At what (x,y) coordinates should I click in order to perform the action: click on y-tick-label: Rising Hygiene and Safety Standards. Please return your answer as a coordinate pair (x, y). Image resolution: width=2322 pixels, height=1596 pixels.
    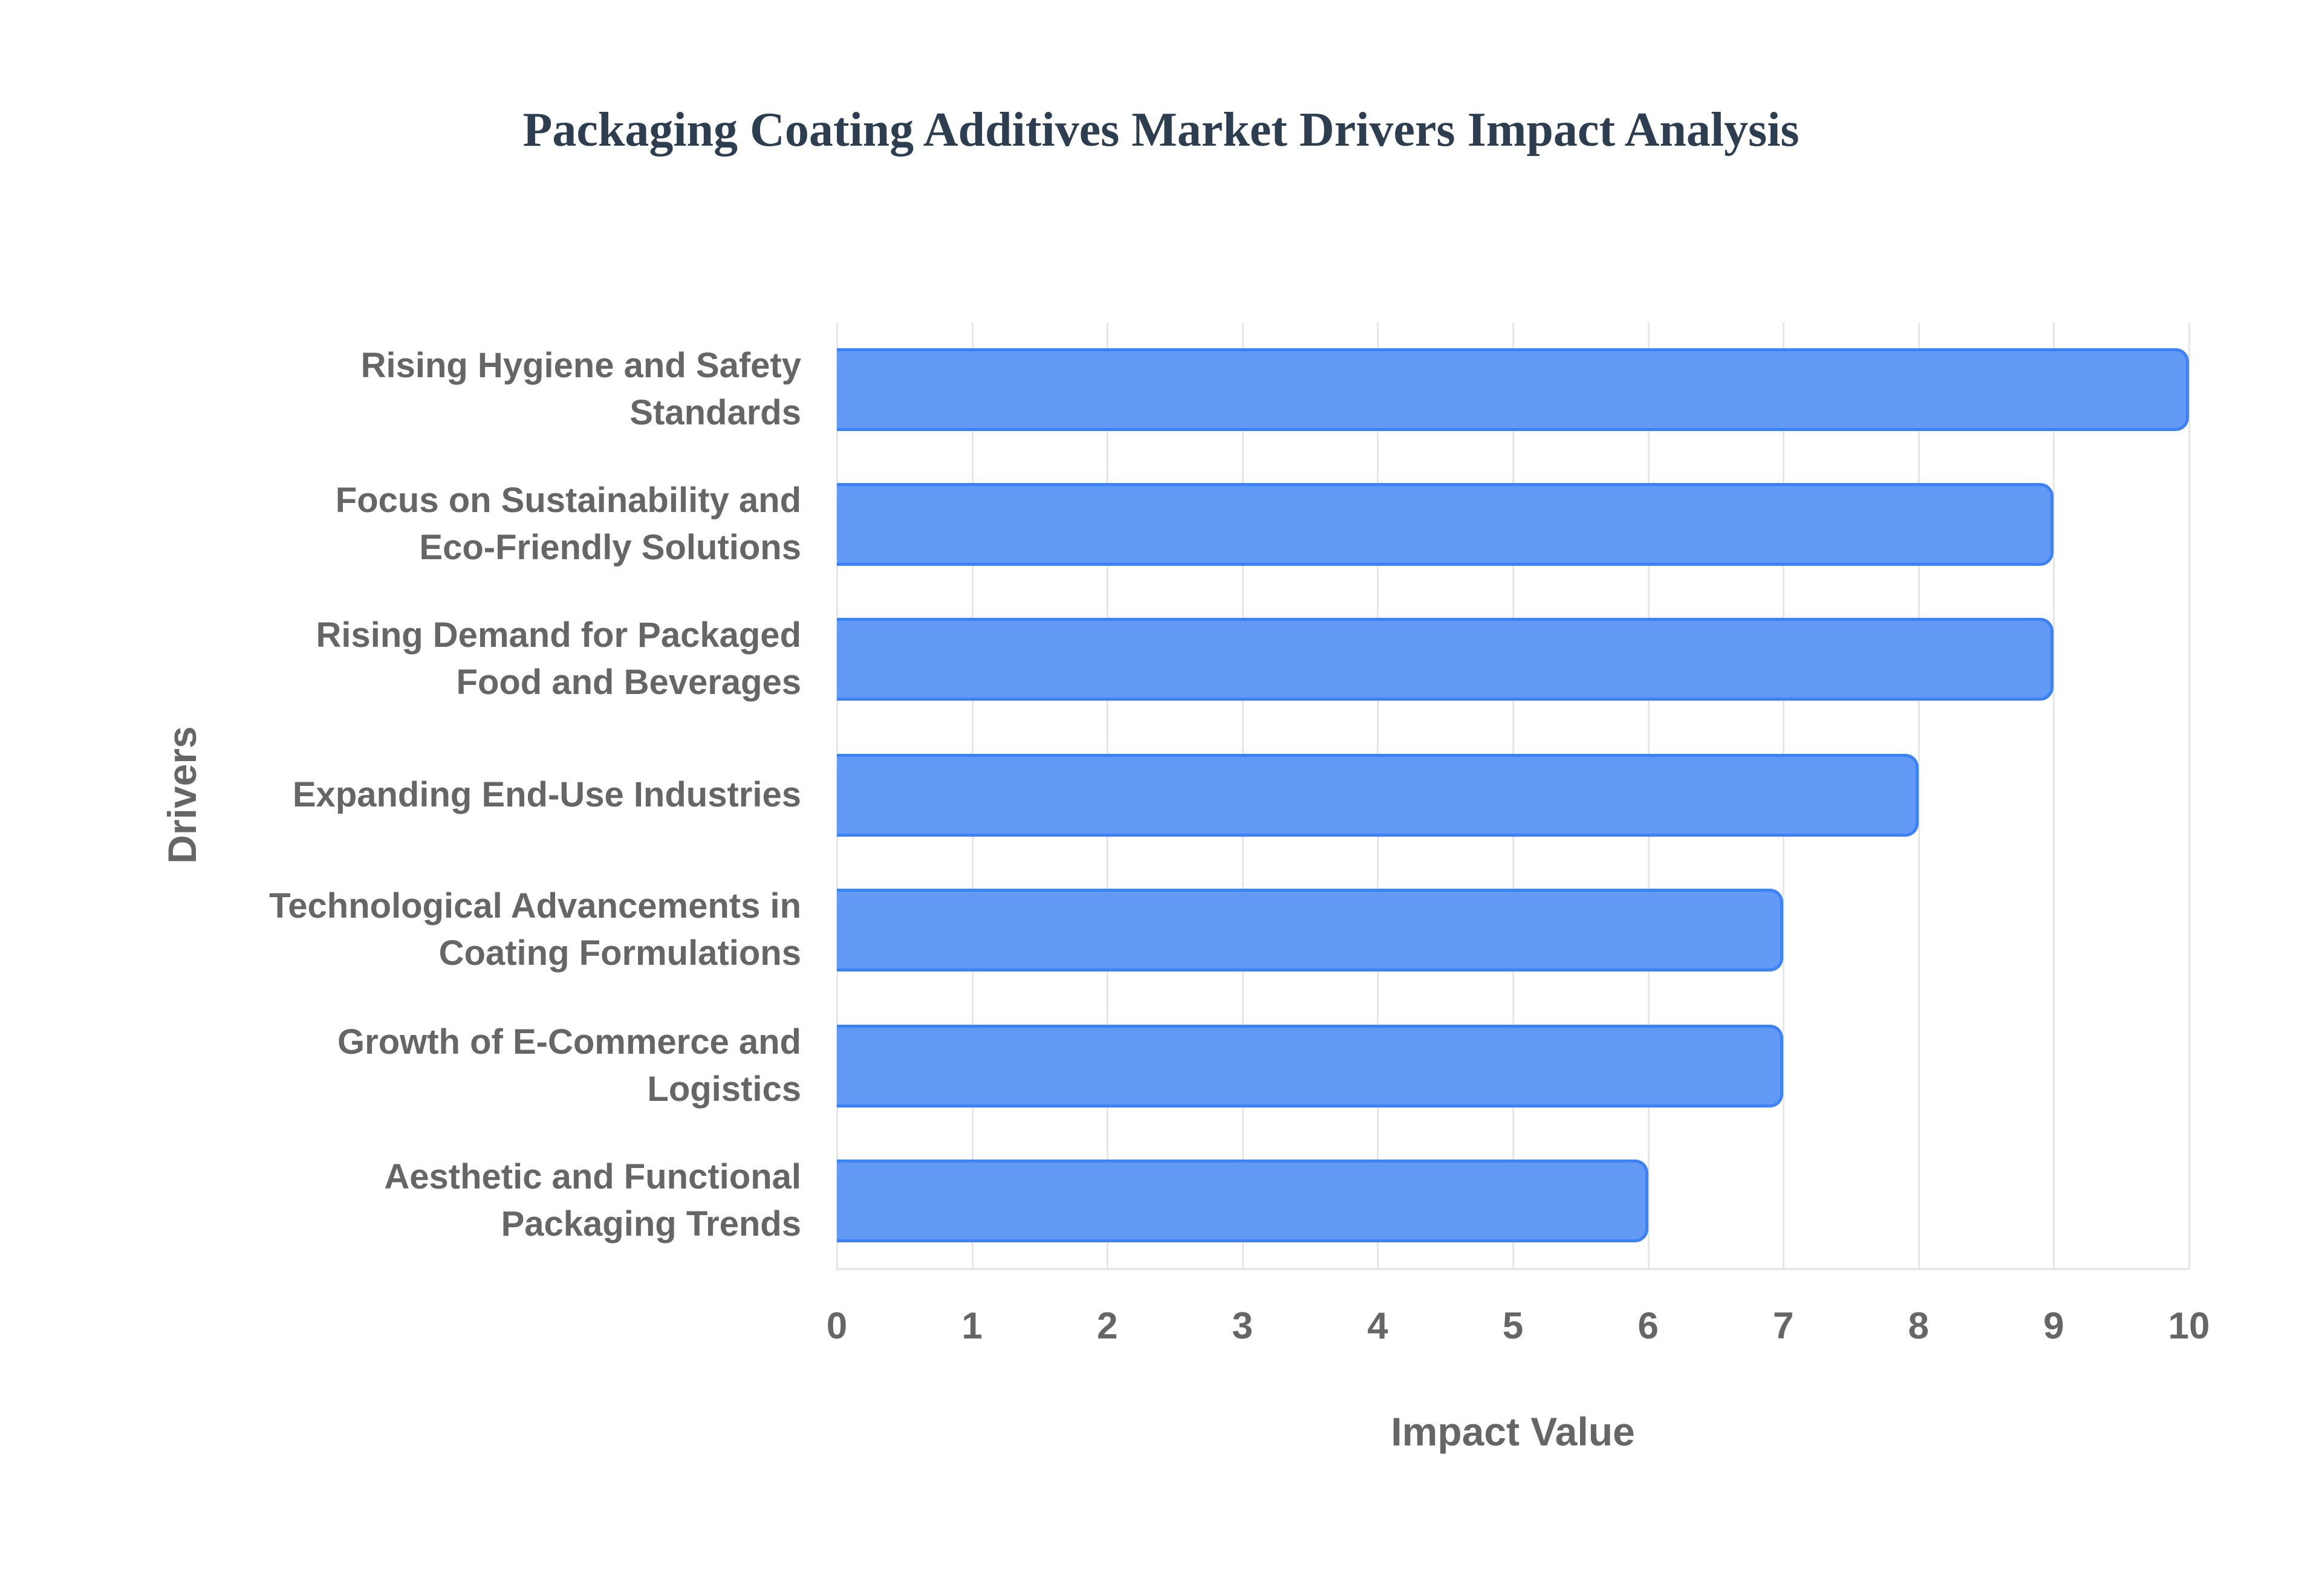
    Looking at the image, I should click on (580, 389).